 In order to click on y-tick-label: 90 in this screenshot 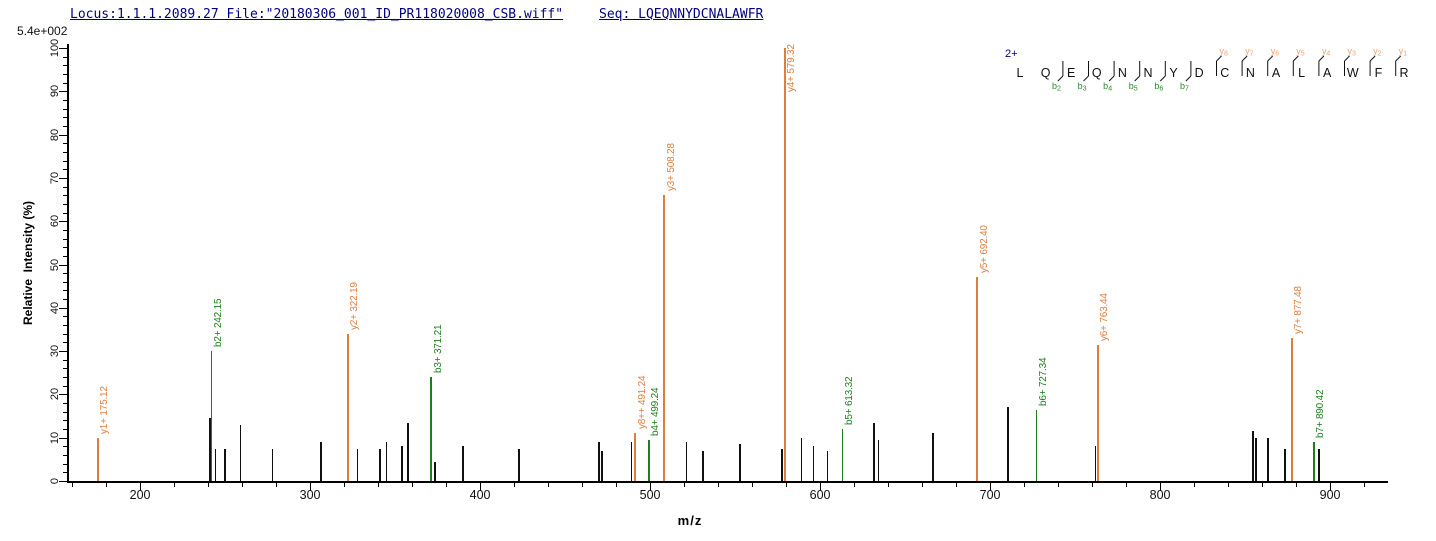, I will do `click(55, 91)`.